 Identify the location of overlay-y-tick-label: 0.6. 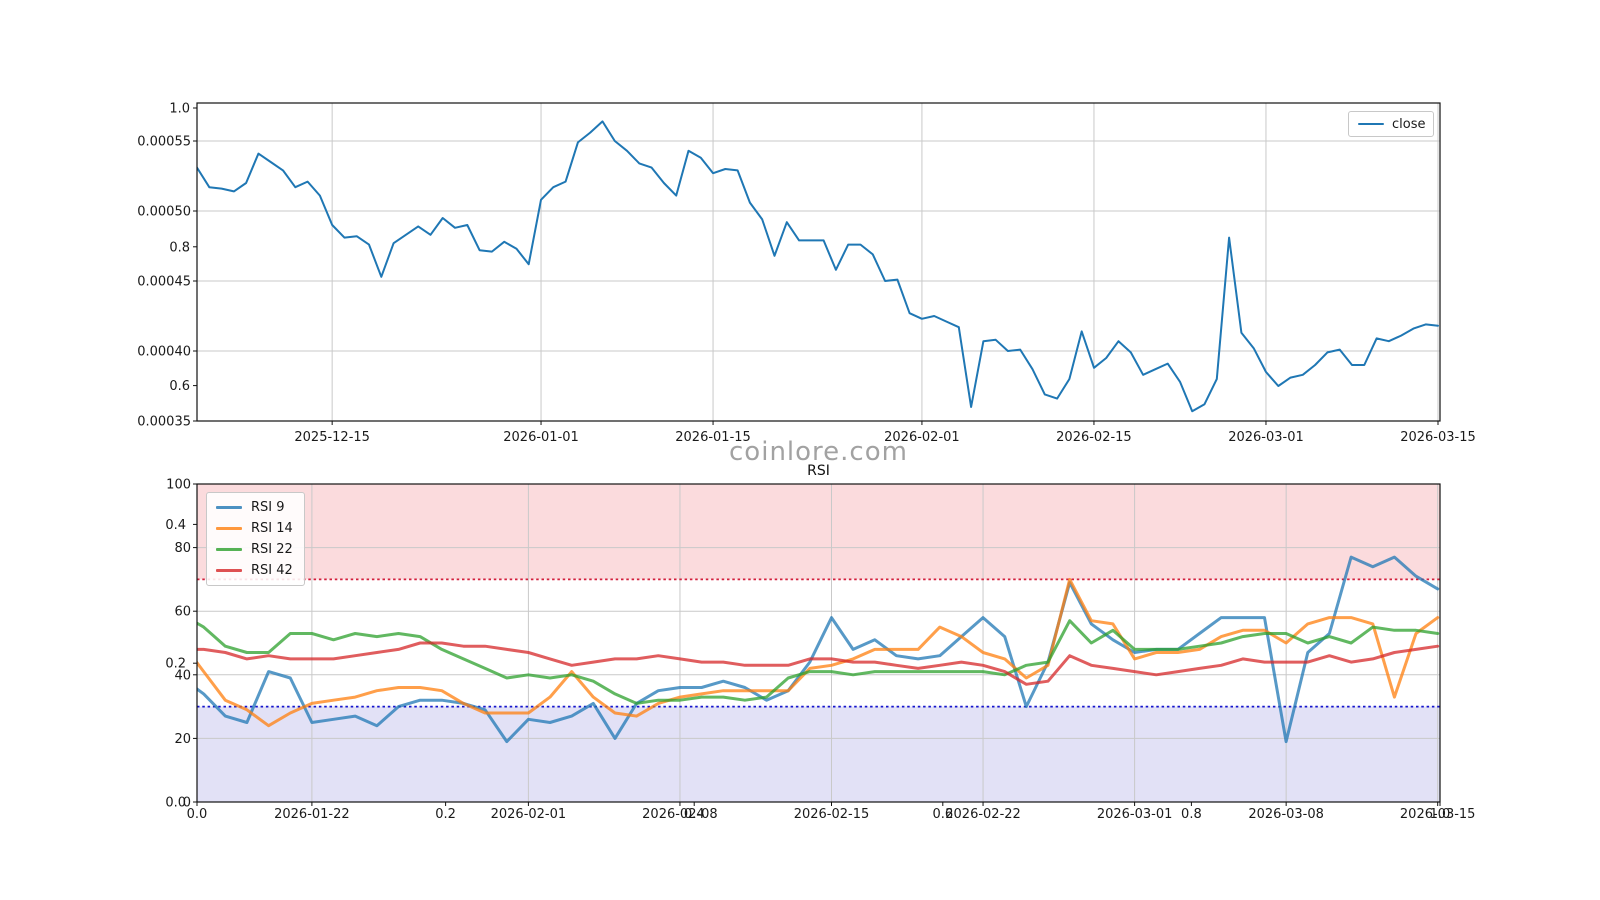
(179, 386).